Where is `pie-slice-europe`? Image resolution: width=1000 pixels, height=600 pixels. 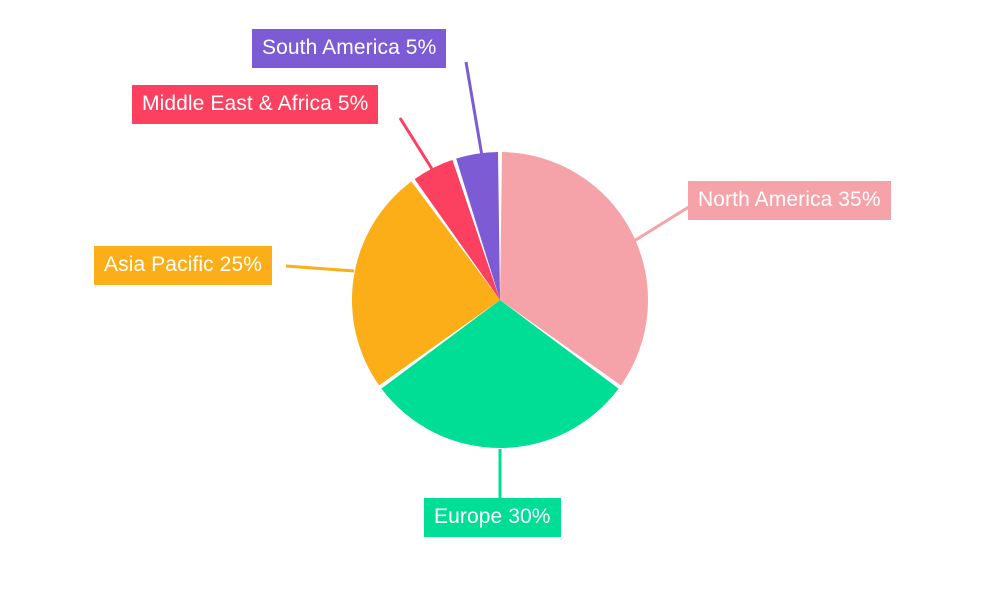 pie-slice-europe is located at coordinates (500, 374).